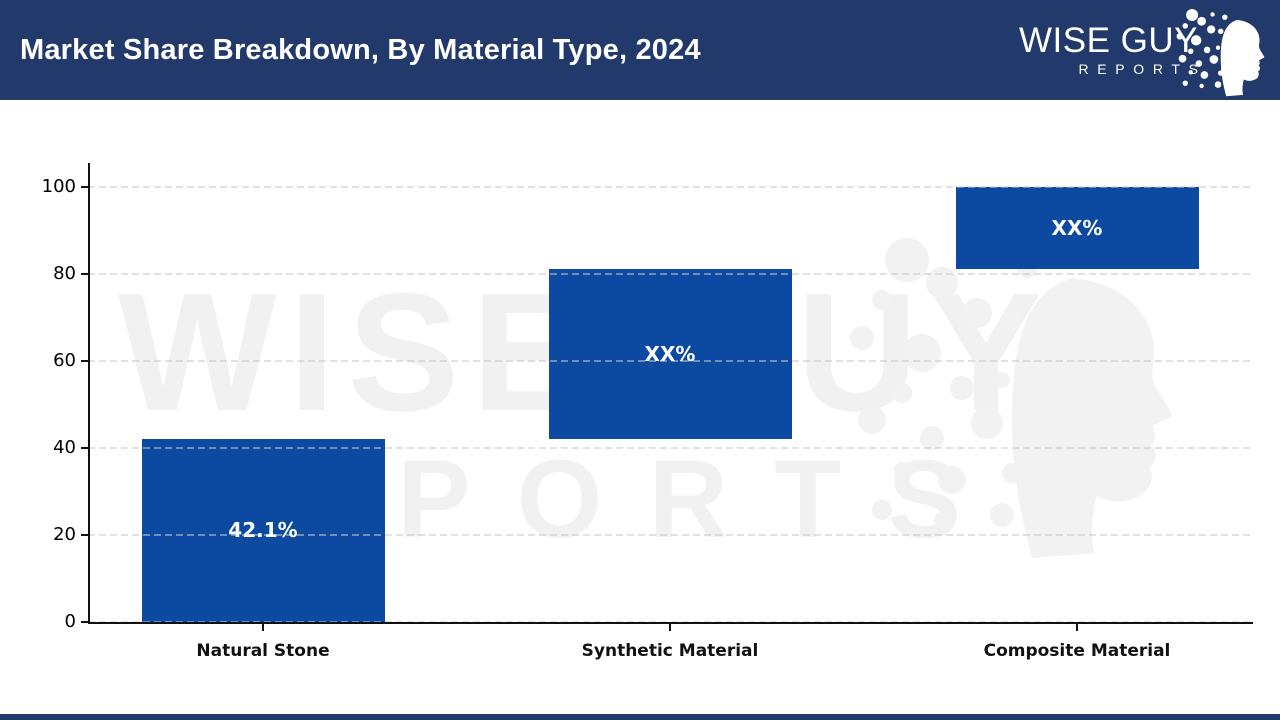 This screenshot has width=1280, height=720. I want to click on x-tick-label-2: Synthetic Material, so click(670, 651).